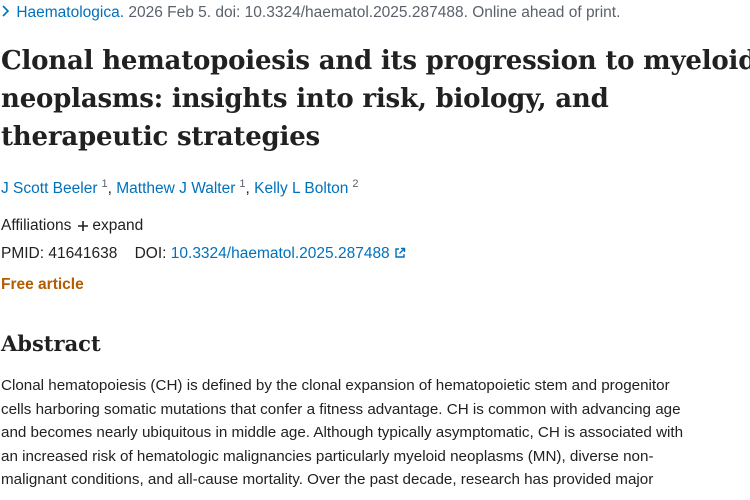 The width and height of the screenshot is (750, 500). What do you see at coordinates (23, 253) in the screenshot?
I see `pmid-label: PMID:` at bounding box center [23, 253].